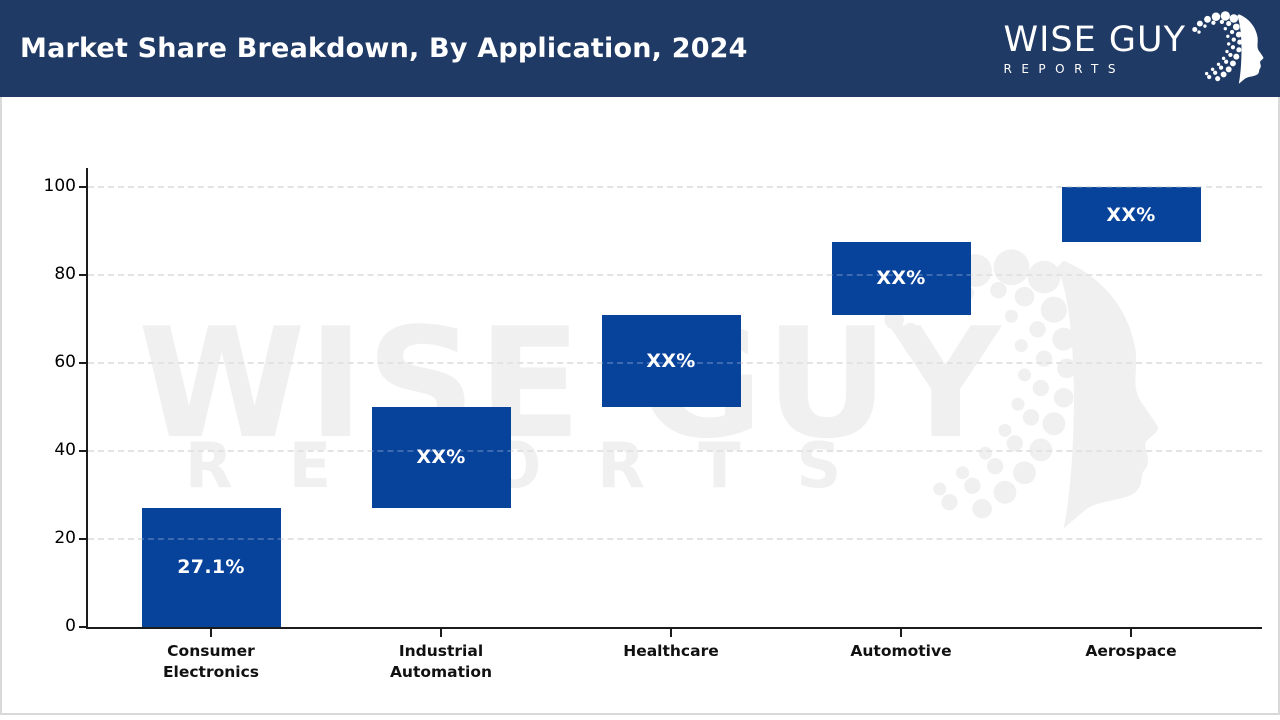  What do you see at coordinates (65, 362) in the screenshot?
I see `y-axis-tick-label: 60` at bounding box center [65, 362].